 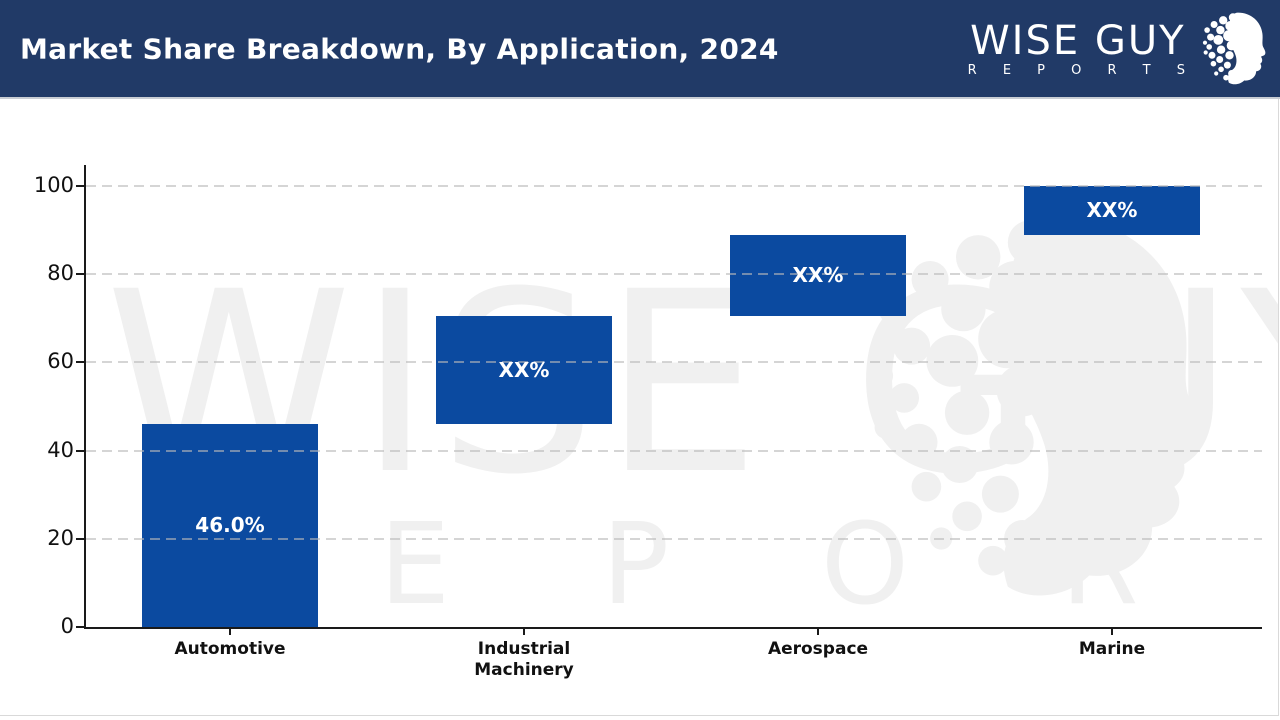 What do you see at coordinates (230, 649) in the screenshot?
I see `x-axis-label-automotive: Automotive` at bounding box center [230, 649].